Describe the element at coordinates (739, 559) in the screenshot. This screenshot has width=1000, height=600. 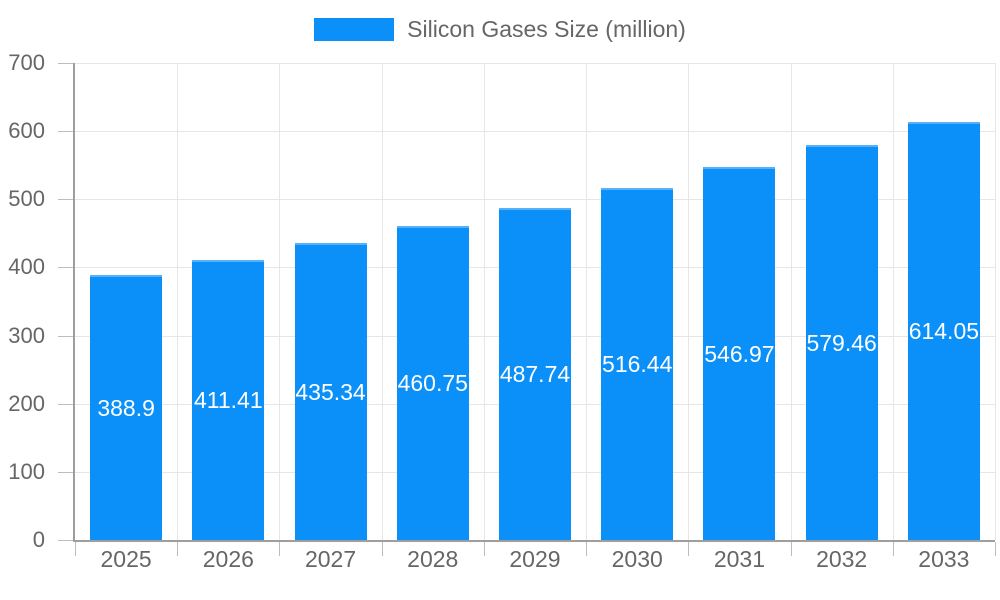
I see `x-axis-category-label: 2031` at that location.